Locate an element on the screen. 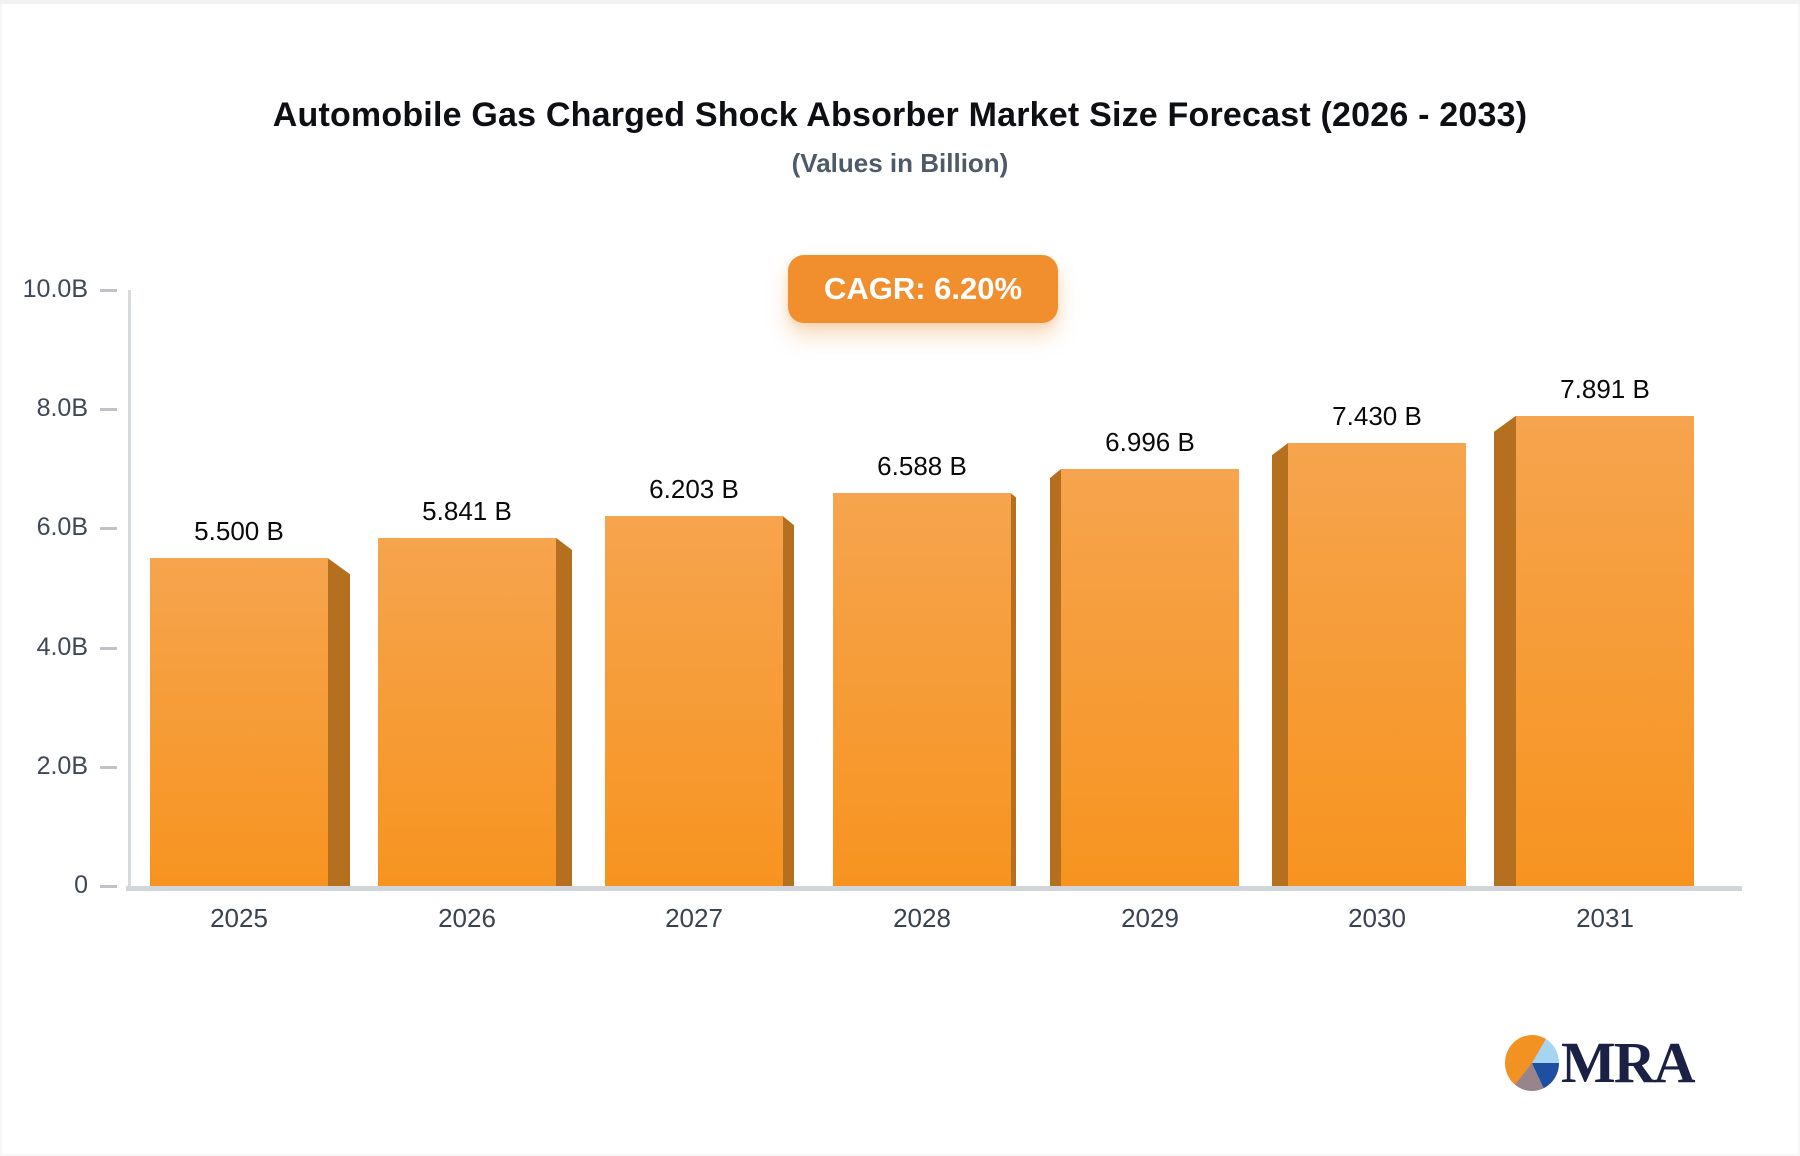 The width and height of the screenshot is (1800, 1156). bar-side-2026 is located at coordinates (564, 711).